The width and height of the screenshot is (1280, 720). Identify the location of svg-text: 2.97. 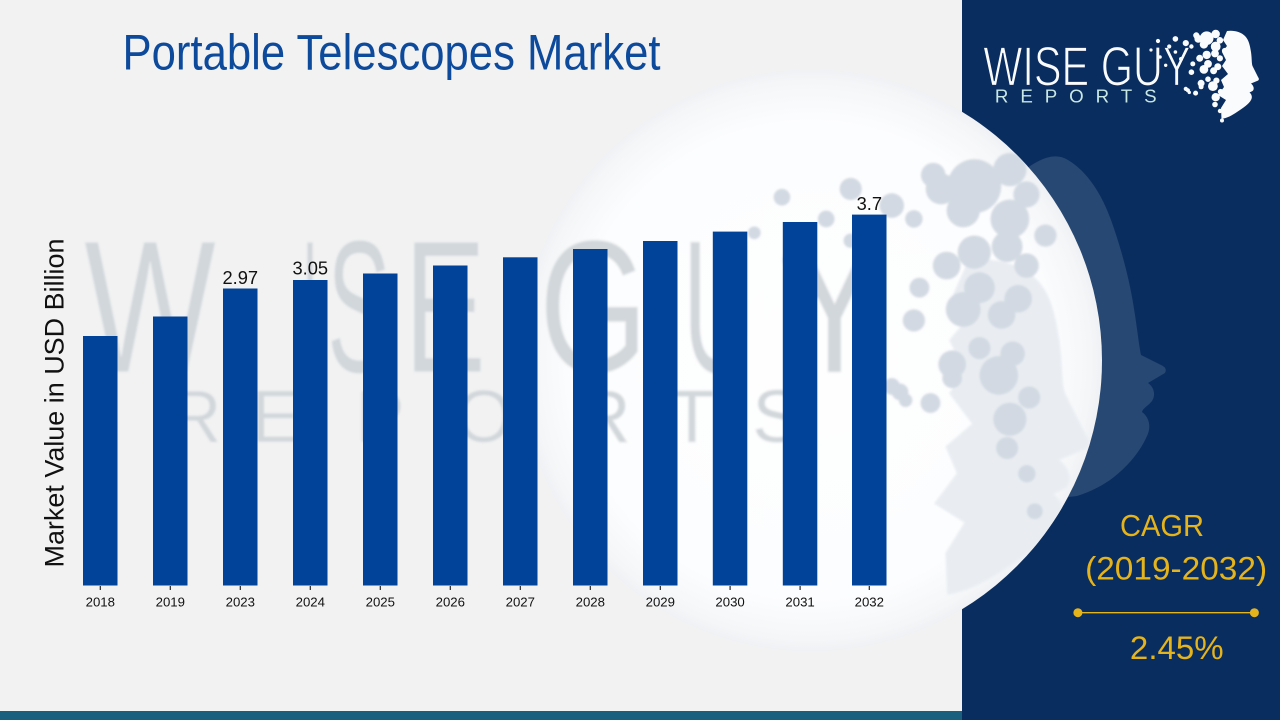
(241, 277).